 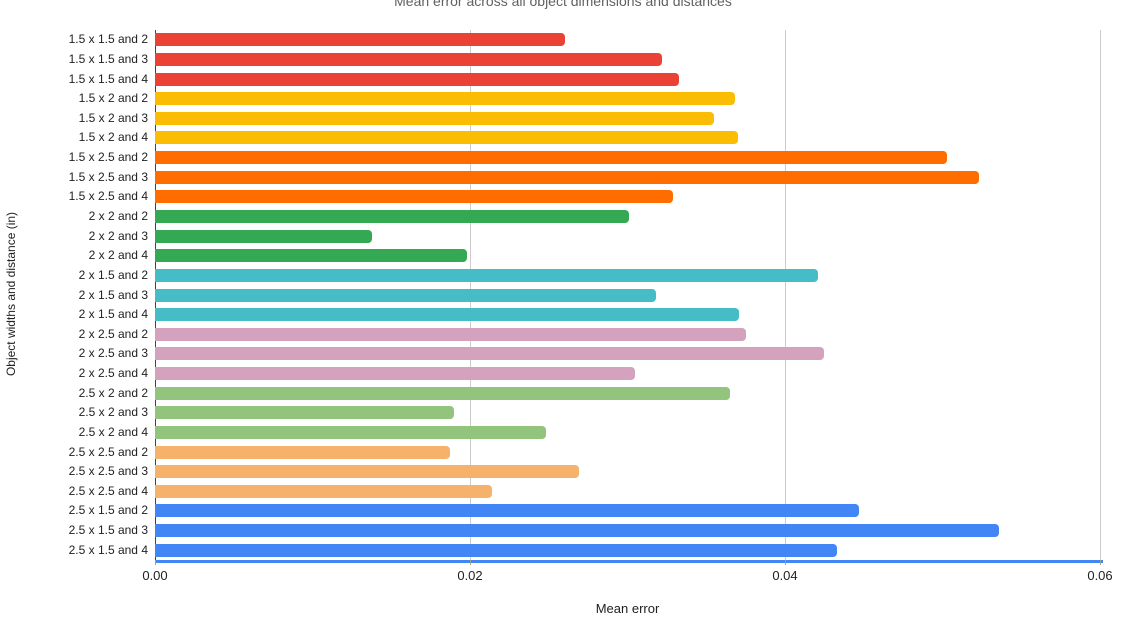 What do you see at coordinates (118, 235) in the screenshot?
I see `category-label: 2 x 2 and 3` at bounding box center [118, 235].